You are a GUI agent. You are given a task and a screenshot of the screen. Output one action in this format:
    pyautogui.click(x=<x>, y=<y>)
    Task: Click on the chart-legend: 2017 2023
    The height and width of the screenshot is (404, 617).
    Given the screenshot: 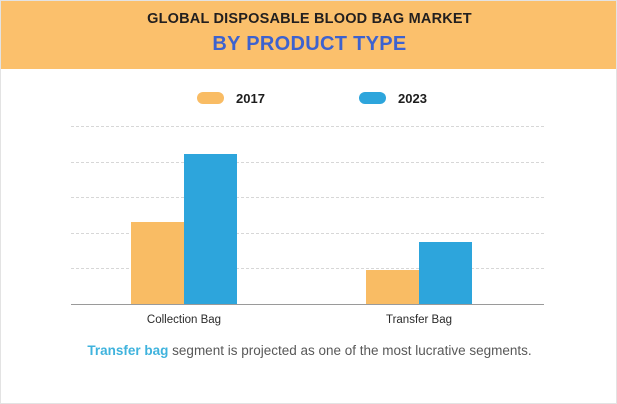 What is the action you would take?
    pyautogui.click(x=308, y=98)
    